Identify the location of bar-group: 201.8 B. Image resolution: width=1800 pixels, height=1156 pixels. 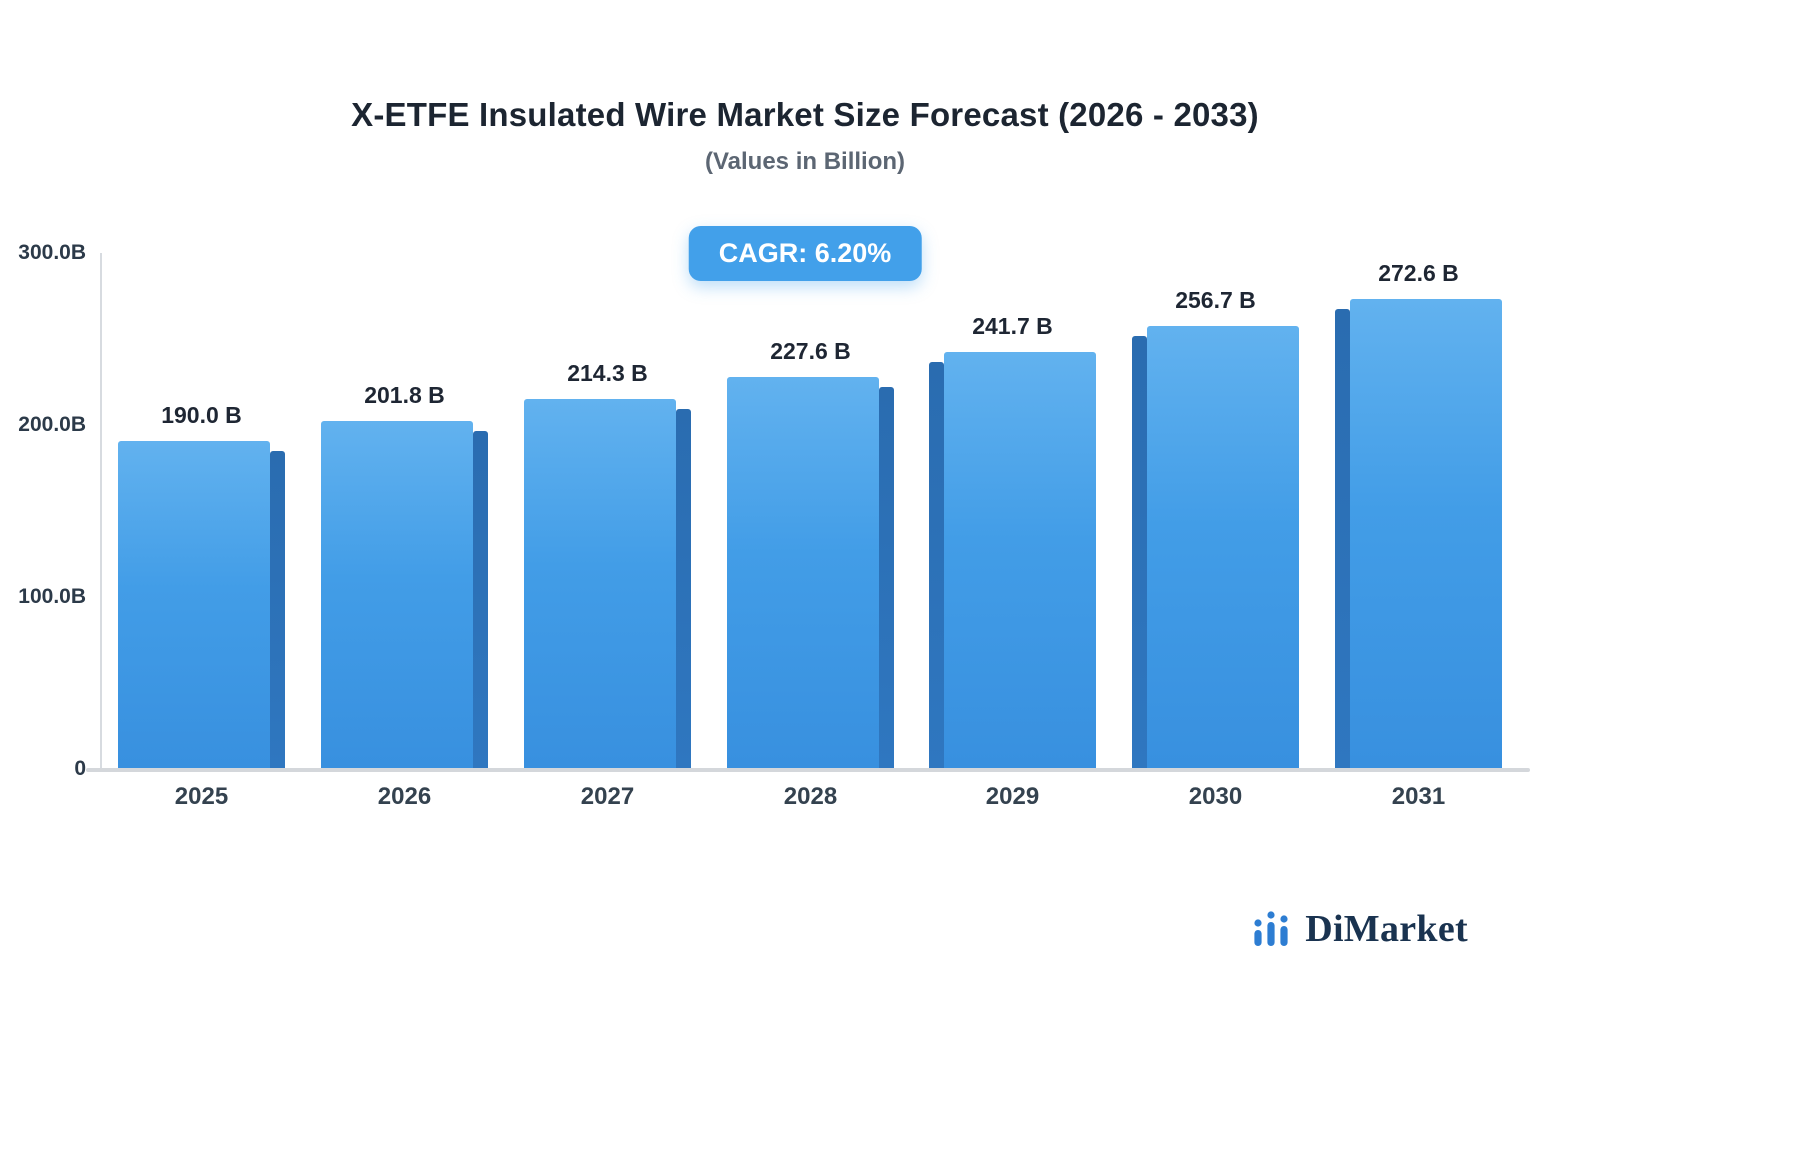
(404, 512).